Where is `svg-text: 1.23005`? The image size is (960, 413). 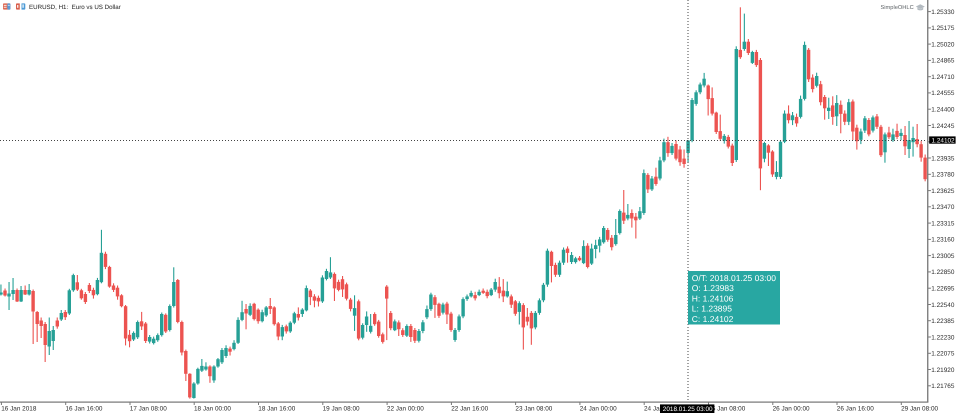
svg-text: 1.23005 is located at coordinates (943, 256).